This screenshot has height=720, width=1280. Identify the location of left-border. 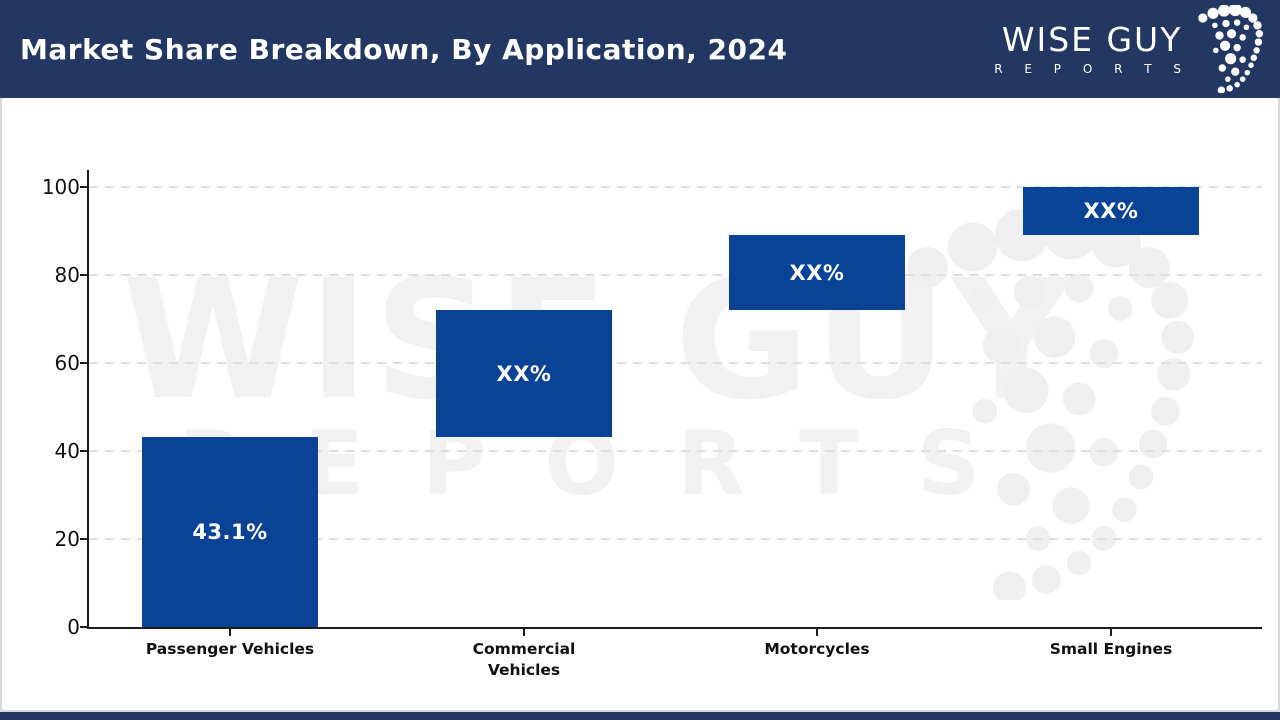
(1, 405).